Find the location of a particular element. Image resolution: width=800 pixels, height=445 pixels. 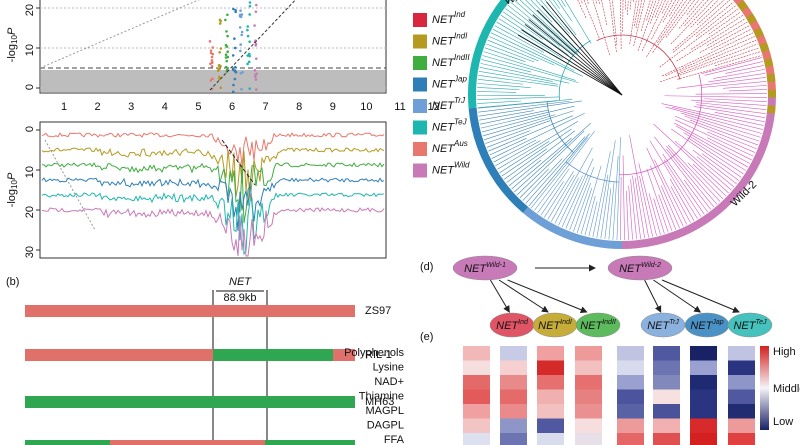

node-label: NETTeJ is located at coordinates (750, 325).